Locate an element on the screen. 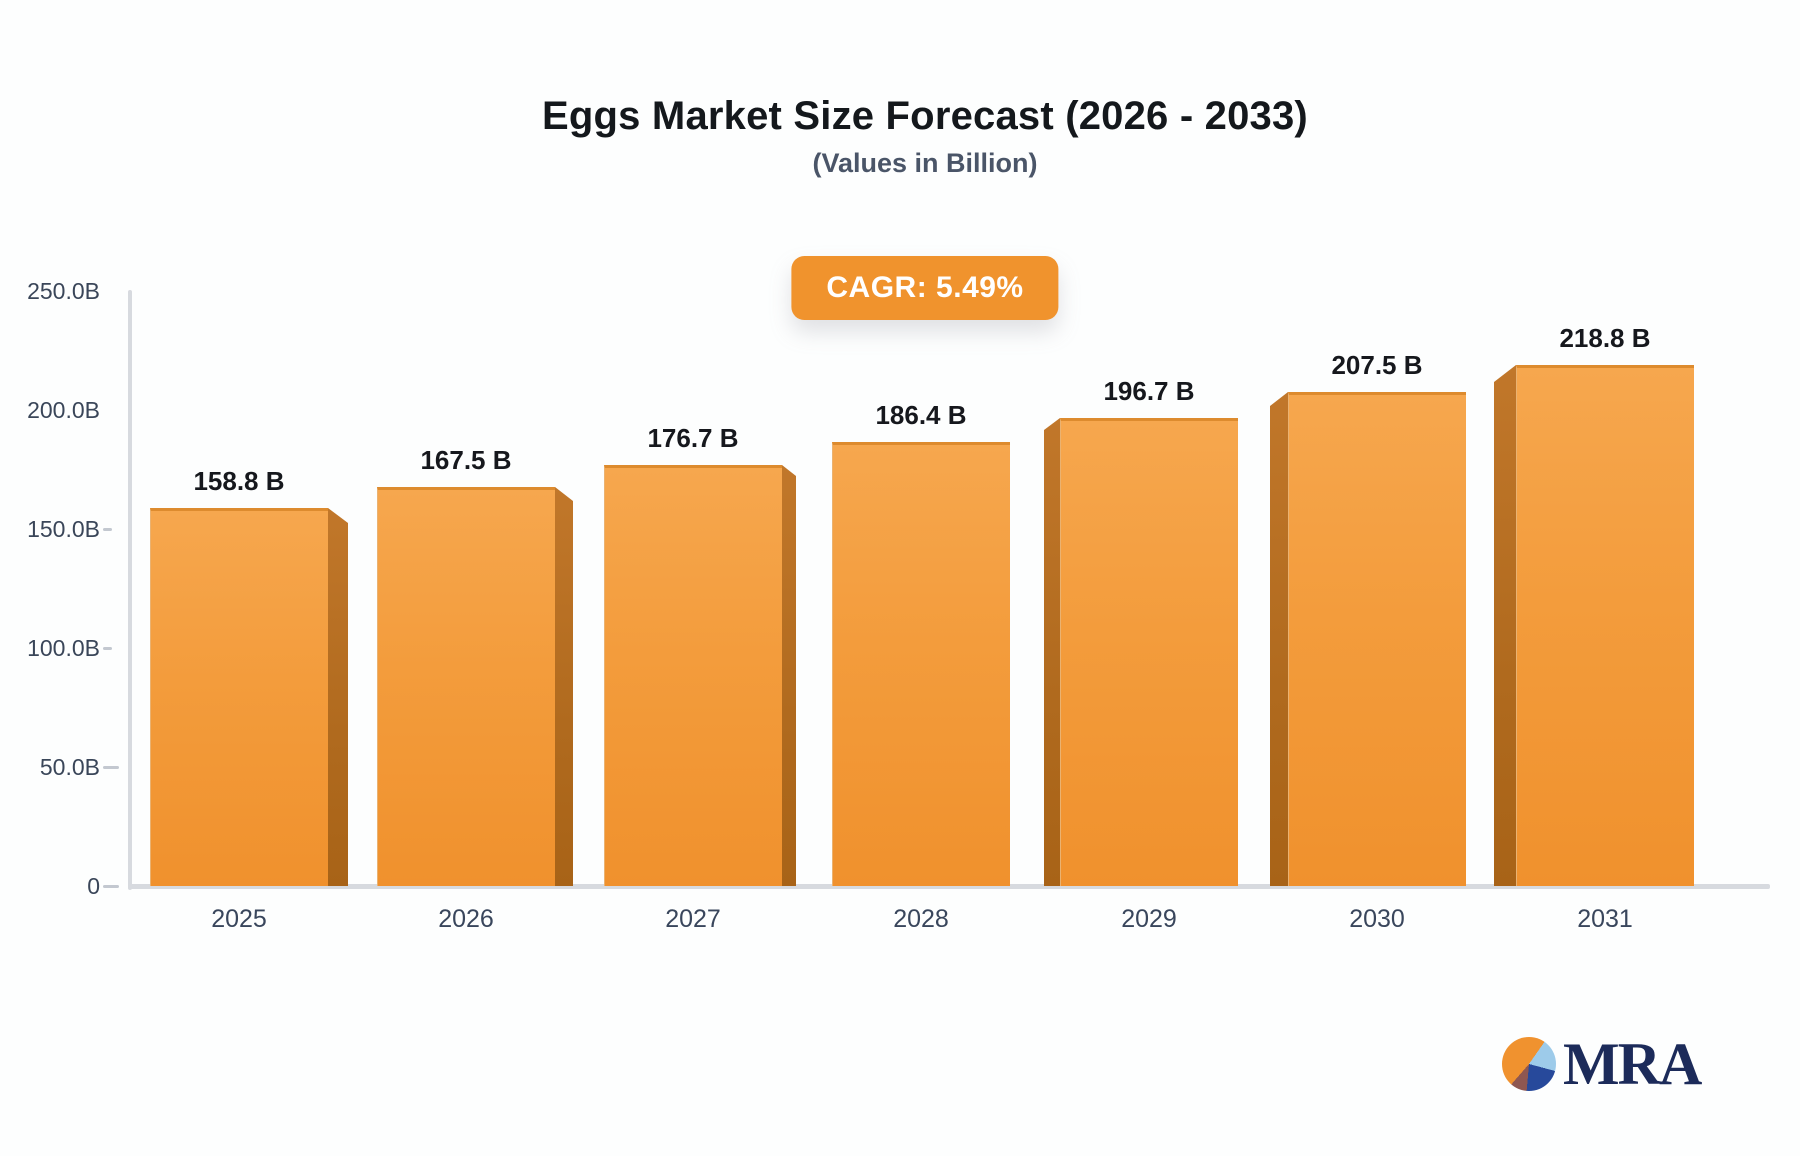 The width and height of the screenshot is (1800, 1156). x-axis-label-2027: 2027 is located at coordinates (693, 919).